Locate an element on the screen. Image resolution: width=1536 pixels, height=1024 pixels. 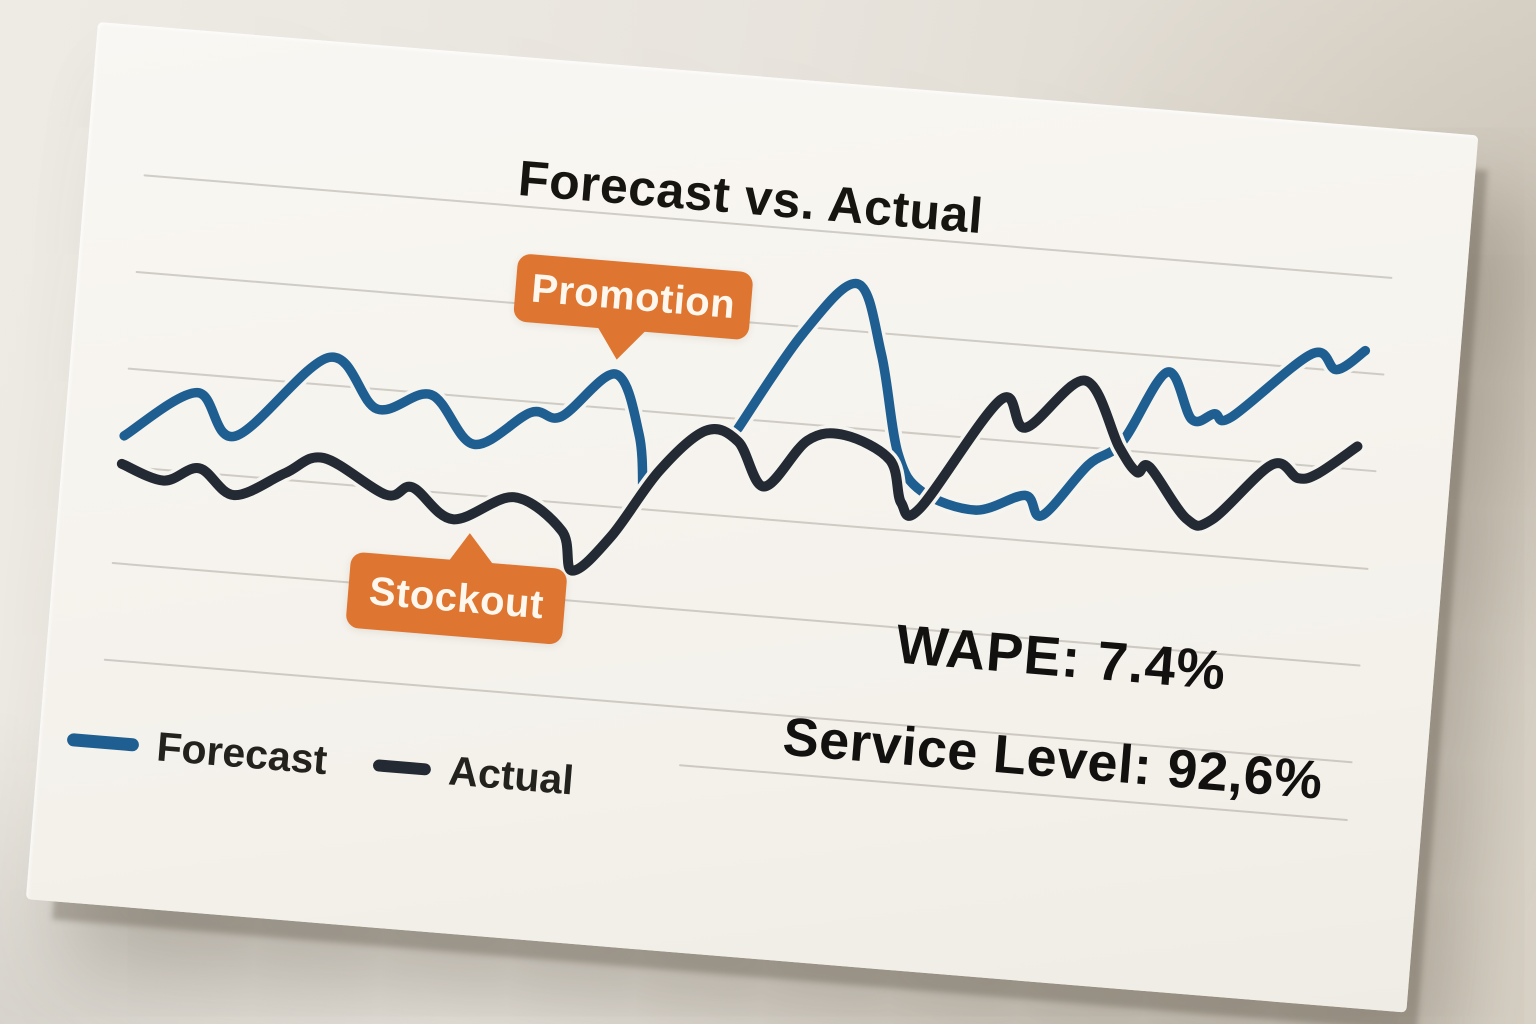
chart-legend: Forecast Actual is located at coordinates (320, 760).